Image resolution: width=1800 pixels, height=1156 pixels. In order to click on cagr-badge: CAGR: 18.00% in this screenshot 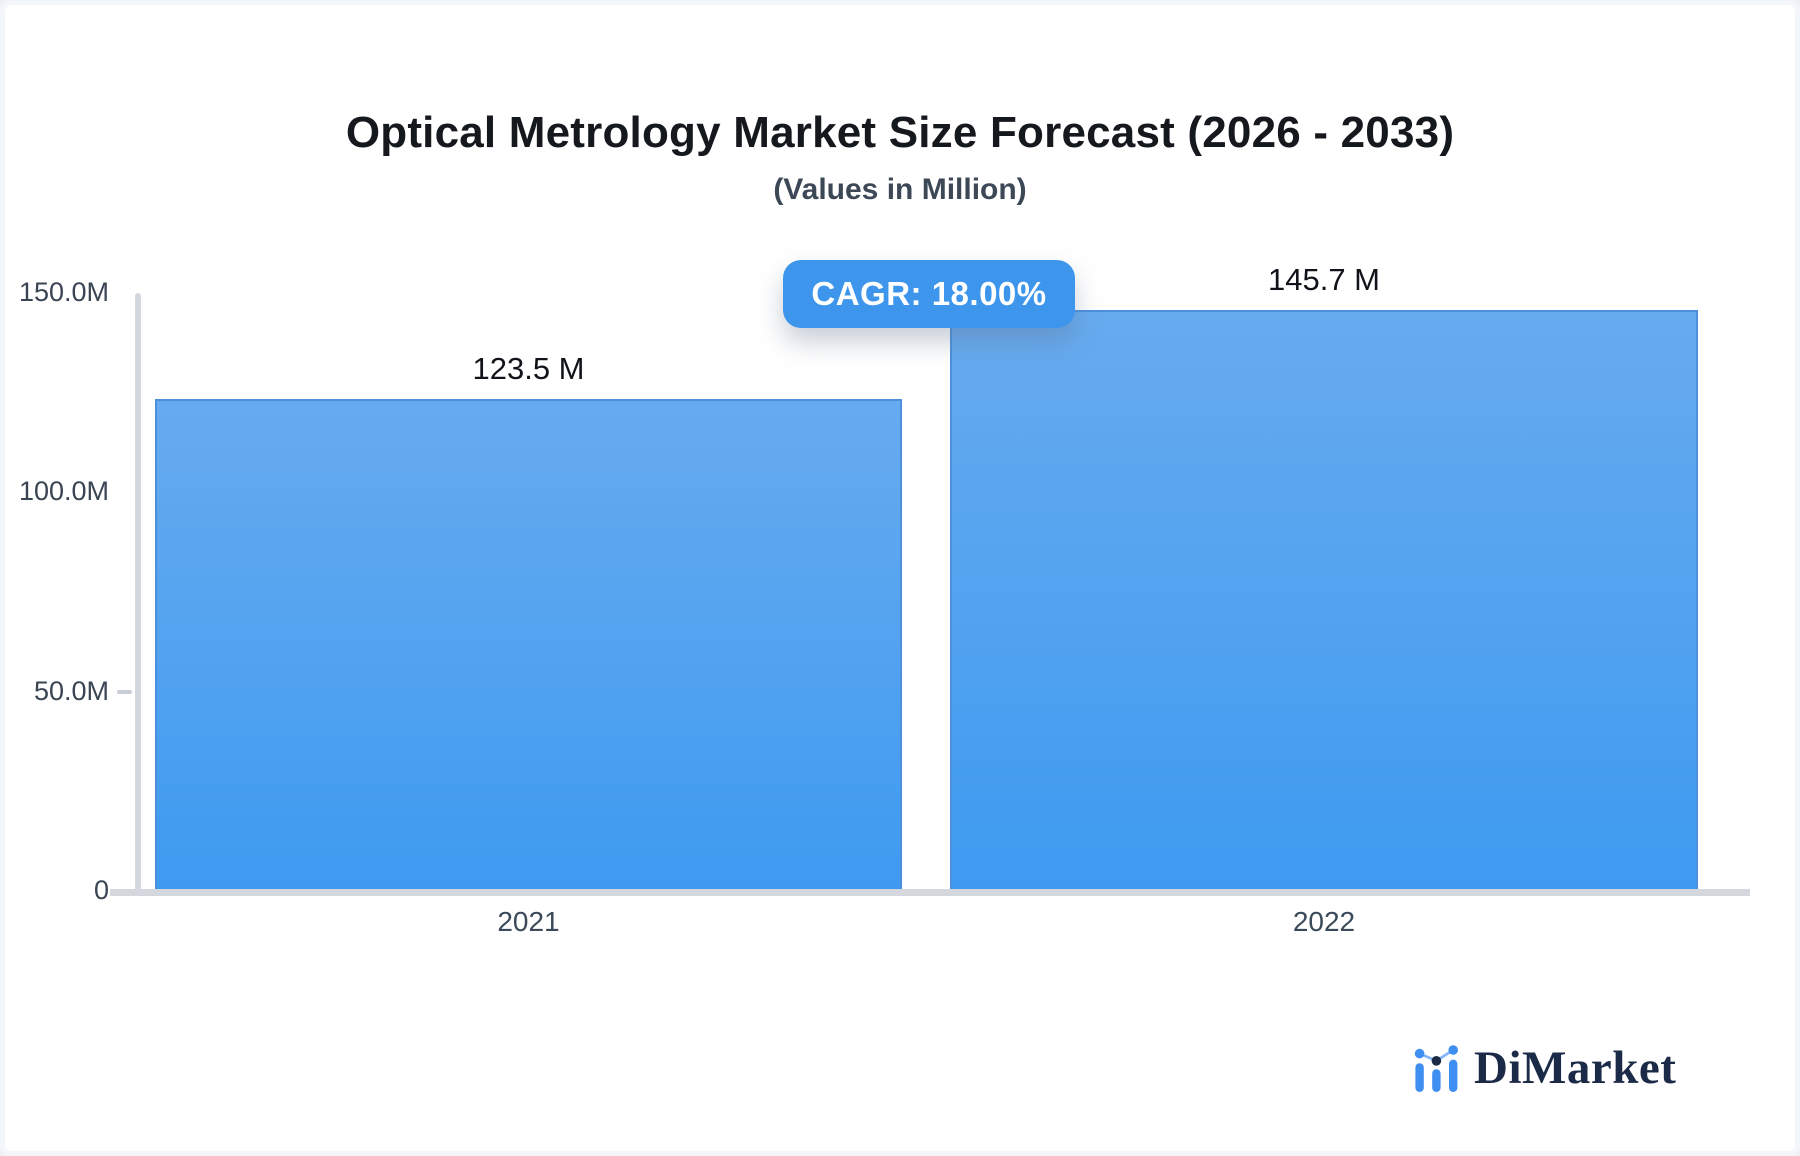, I will do `click(929, 294)`.